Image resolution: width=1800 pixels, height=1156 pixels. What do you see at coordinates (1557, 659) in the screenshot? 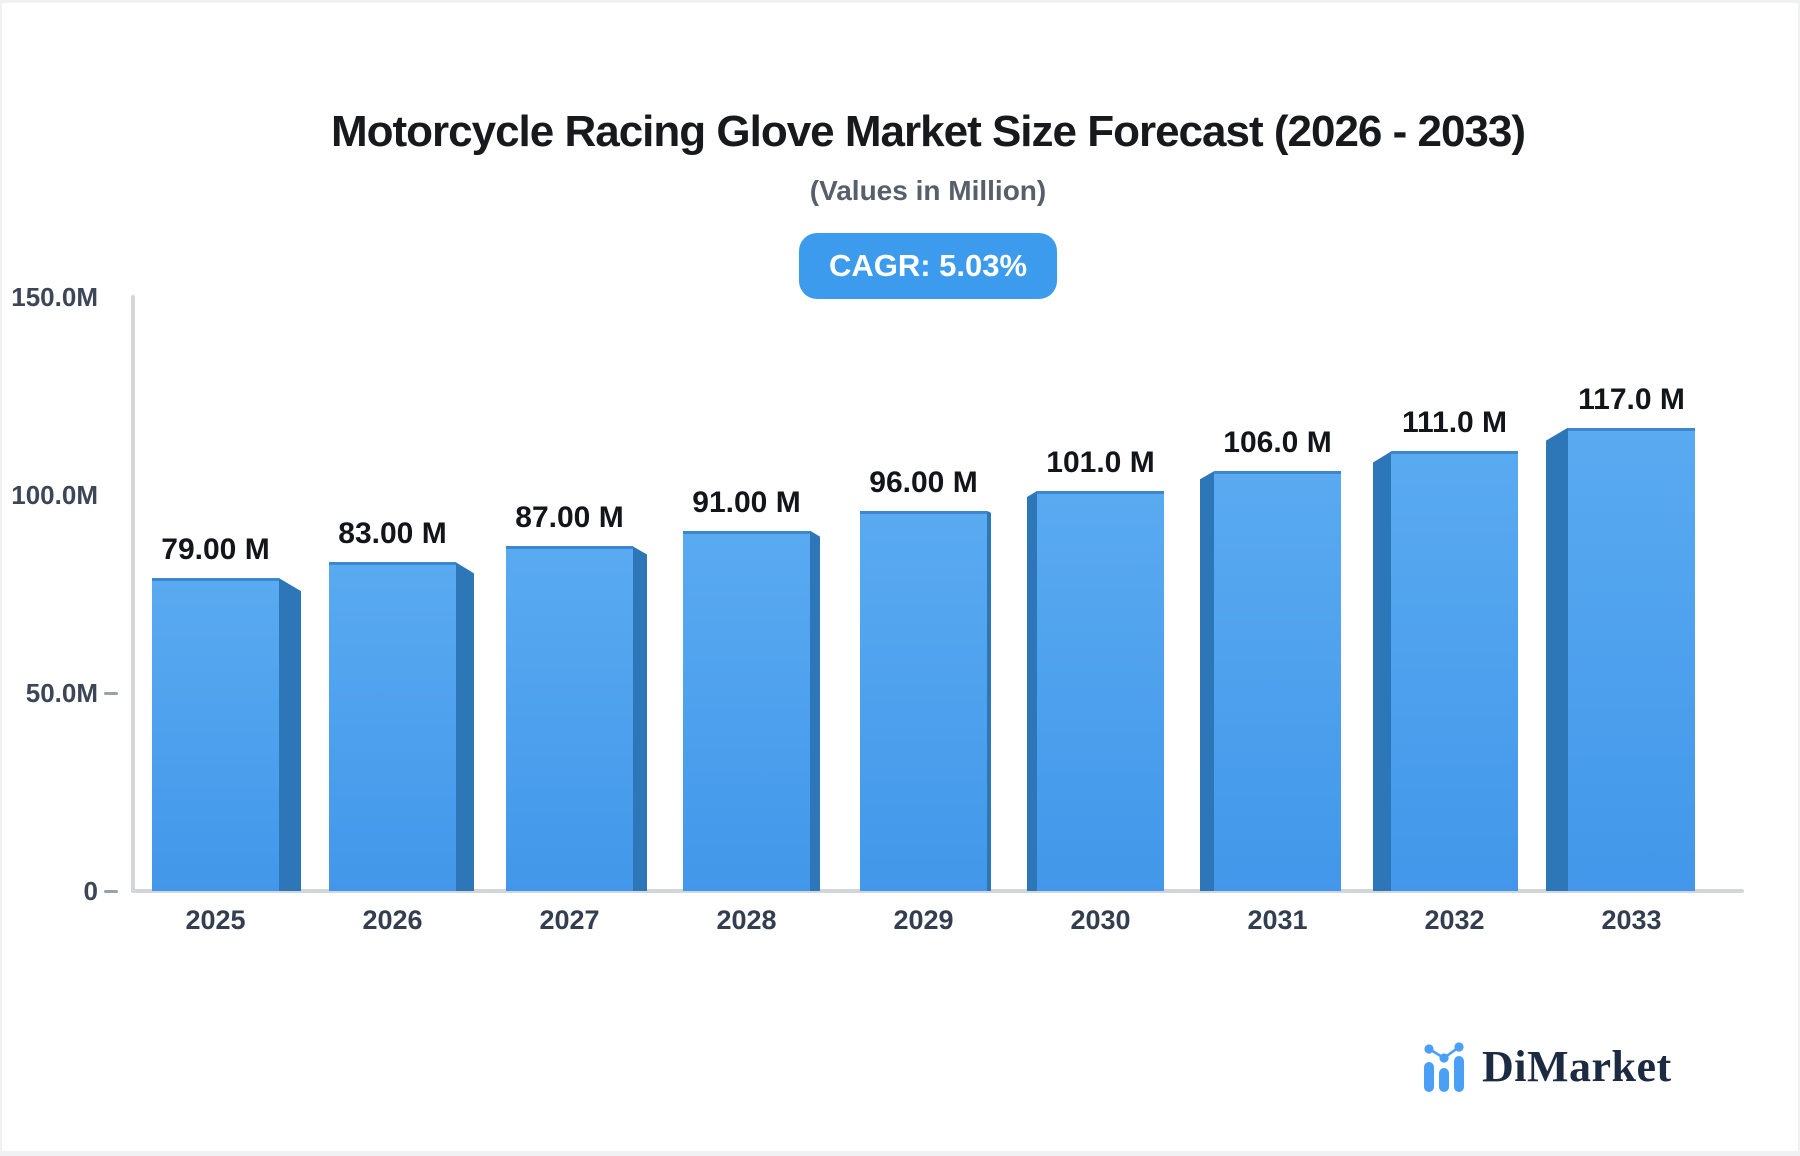
I see `bar-side-face-2033` at bounding box center [1557, 659].